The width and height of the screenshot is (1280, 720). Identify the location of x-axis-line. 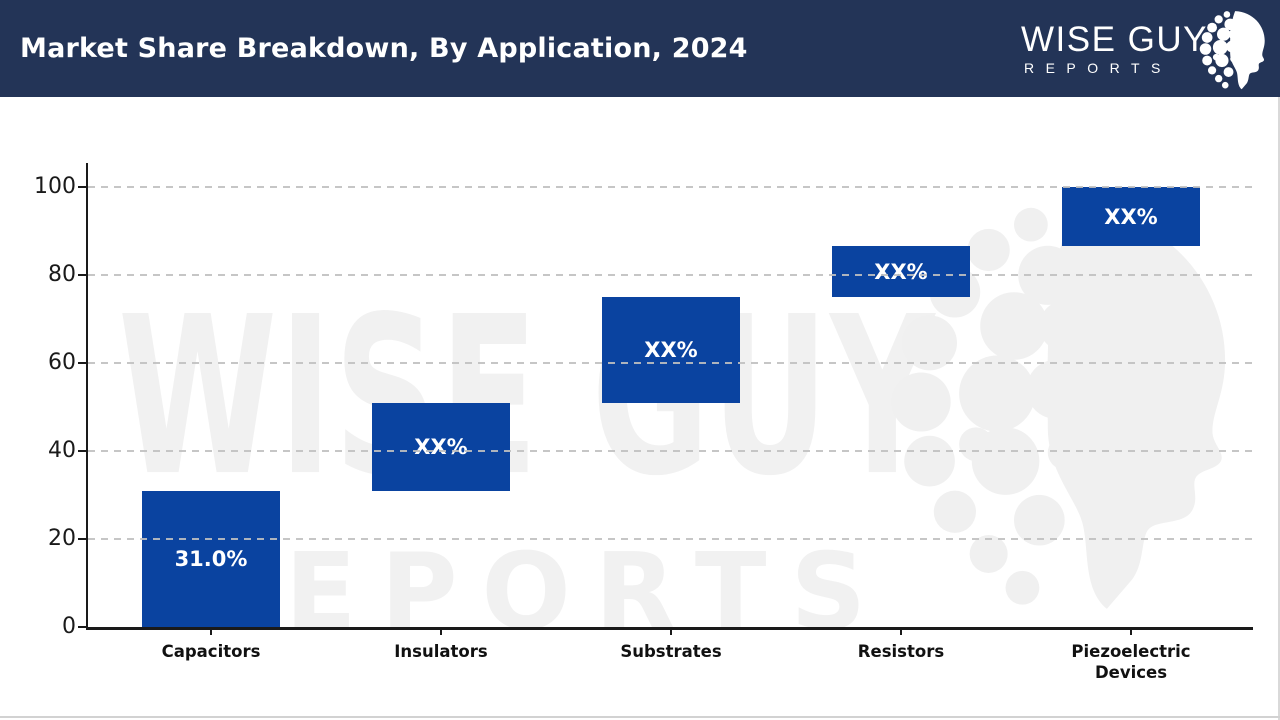
(669, 628).